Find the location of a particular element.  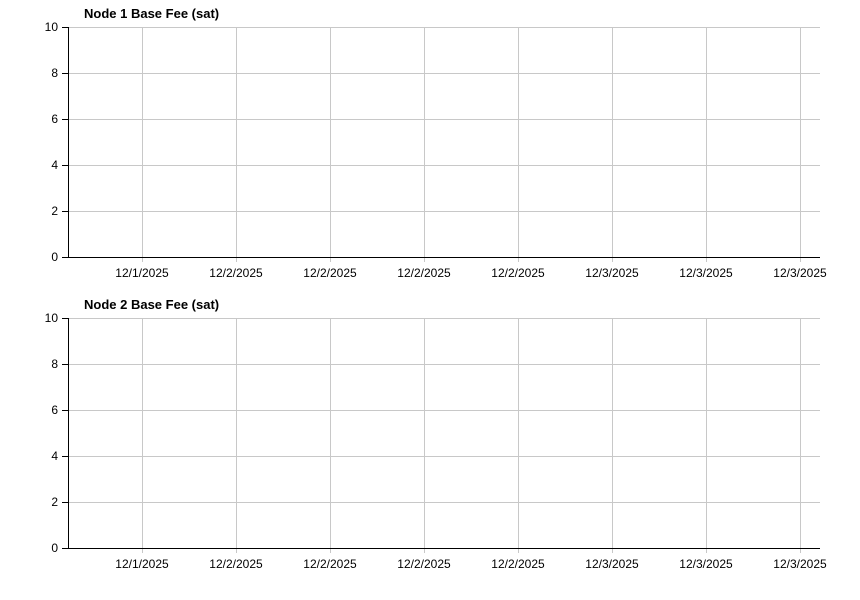

chart-title: Node 2 Base Fee (sat) is located at coordinates (152, 304).